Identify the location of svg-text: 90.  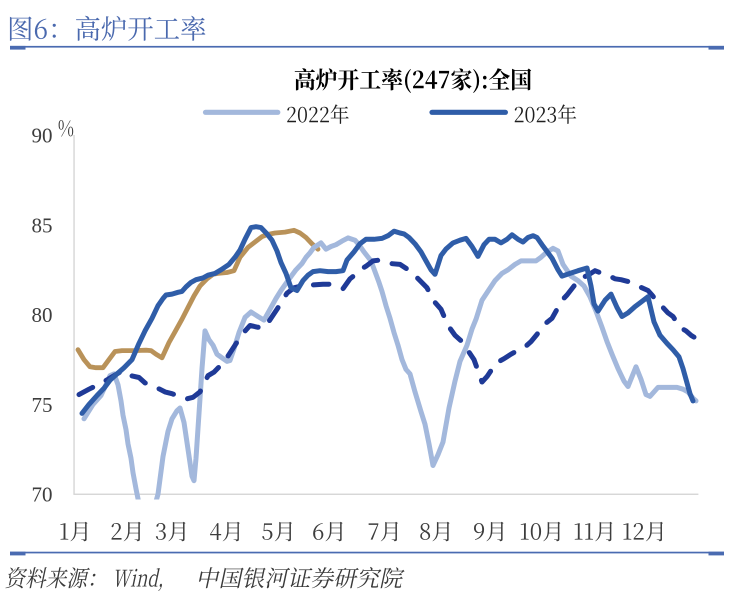
(42, 136).